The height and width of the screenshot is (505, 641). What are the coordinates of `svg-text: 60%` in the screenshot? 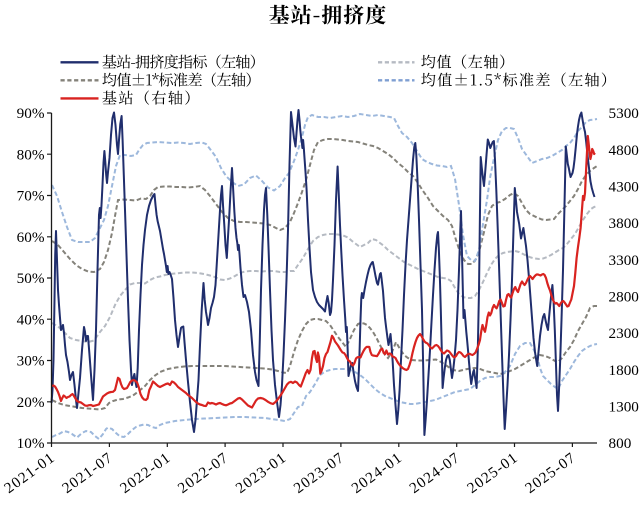 It's located at (31, 237).